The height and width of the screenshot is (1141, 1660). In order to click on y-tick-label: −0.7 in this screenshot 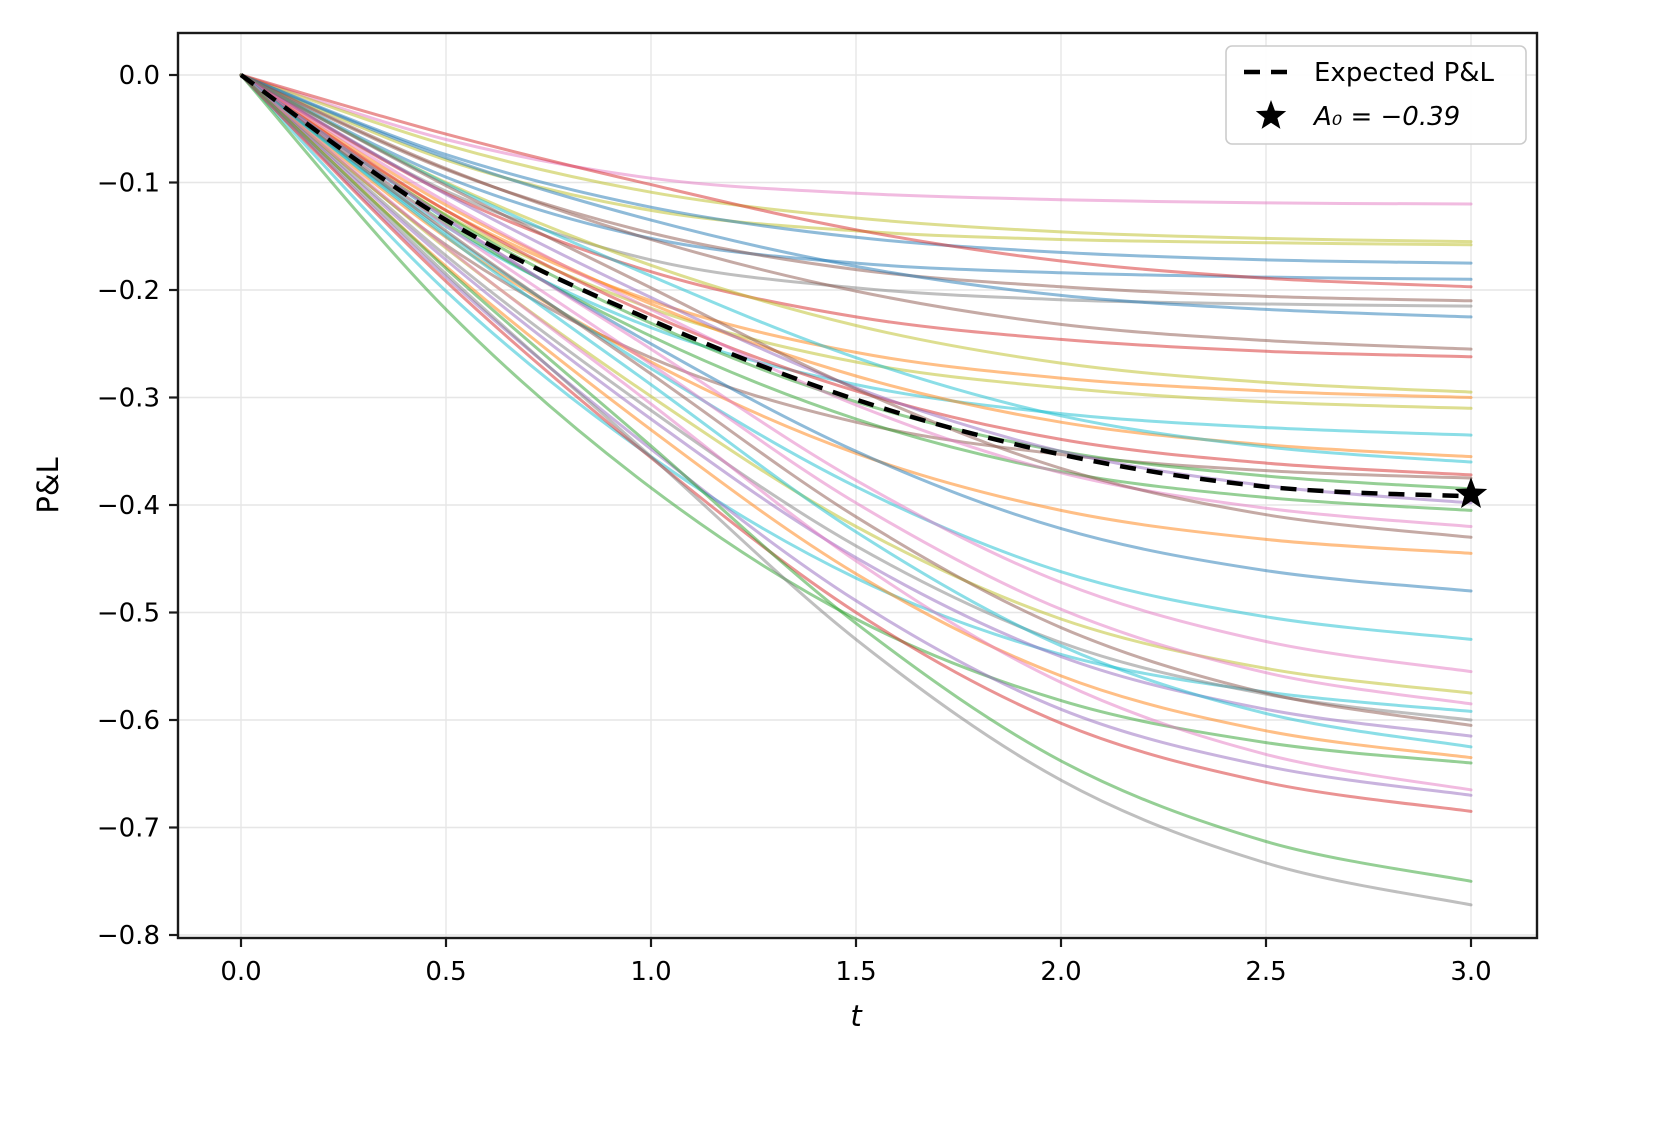, I will do `click(128, 829)`.